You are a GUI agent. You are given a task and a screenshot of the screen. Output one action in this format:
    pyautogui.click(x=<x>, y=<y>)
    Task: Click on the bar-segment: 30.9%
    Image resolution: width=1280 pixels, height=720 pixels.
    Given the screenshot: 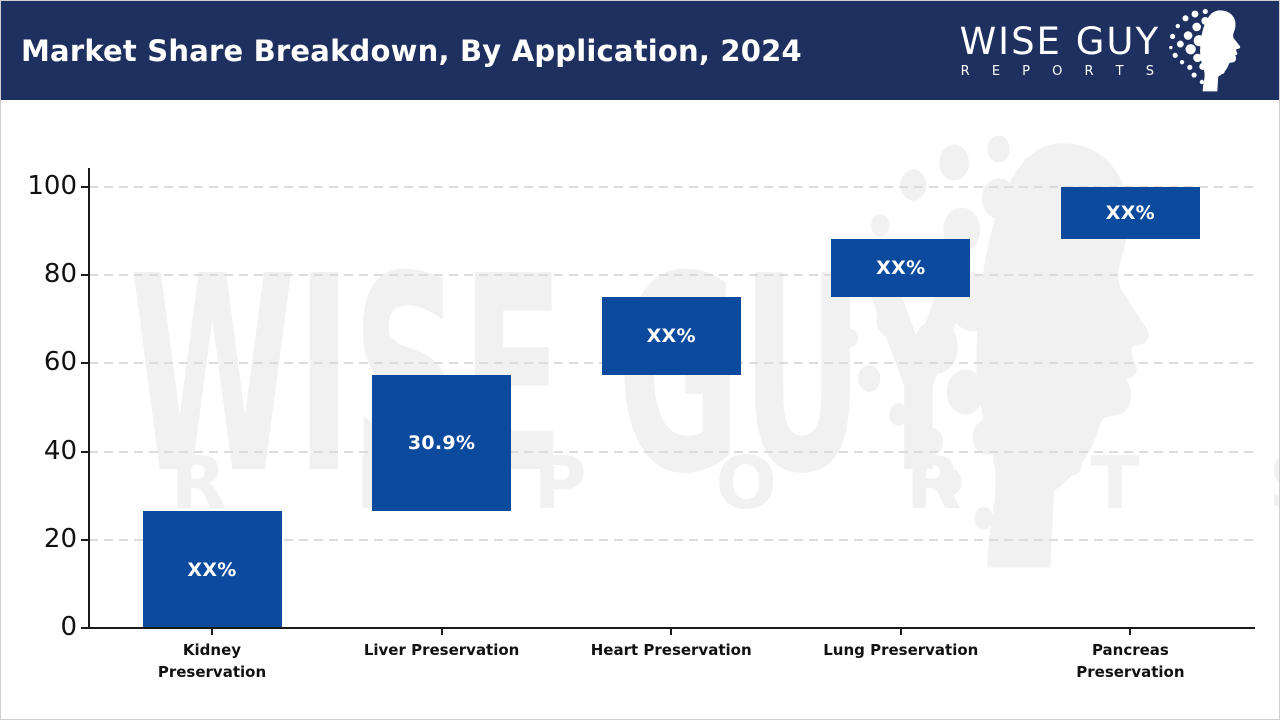 What is the action you would take?
    pyautogui.click(x=442, y=443)
    